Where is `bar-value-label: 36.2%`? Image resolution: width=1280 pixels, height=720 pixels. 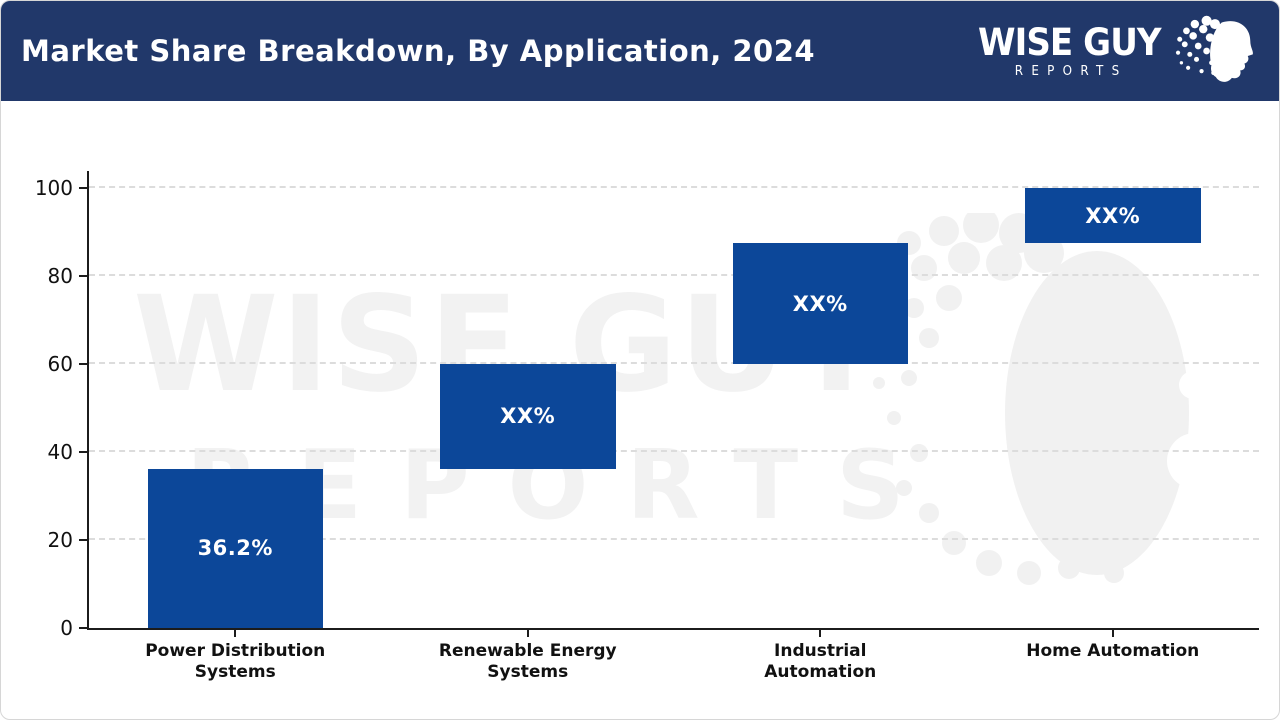 bar-value-label: 36.2% is located at coordinates (235, 548).